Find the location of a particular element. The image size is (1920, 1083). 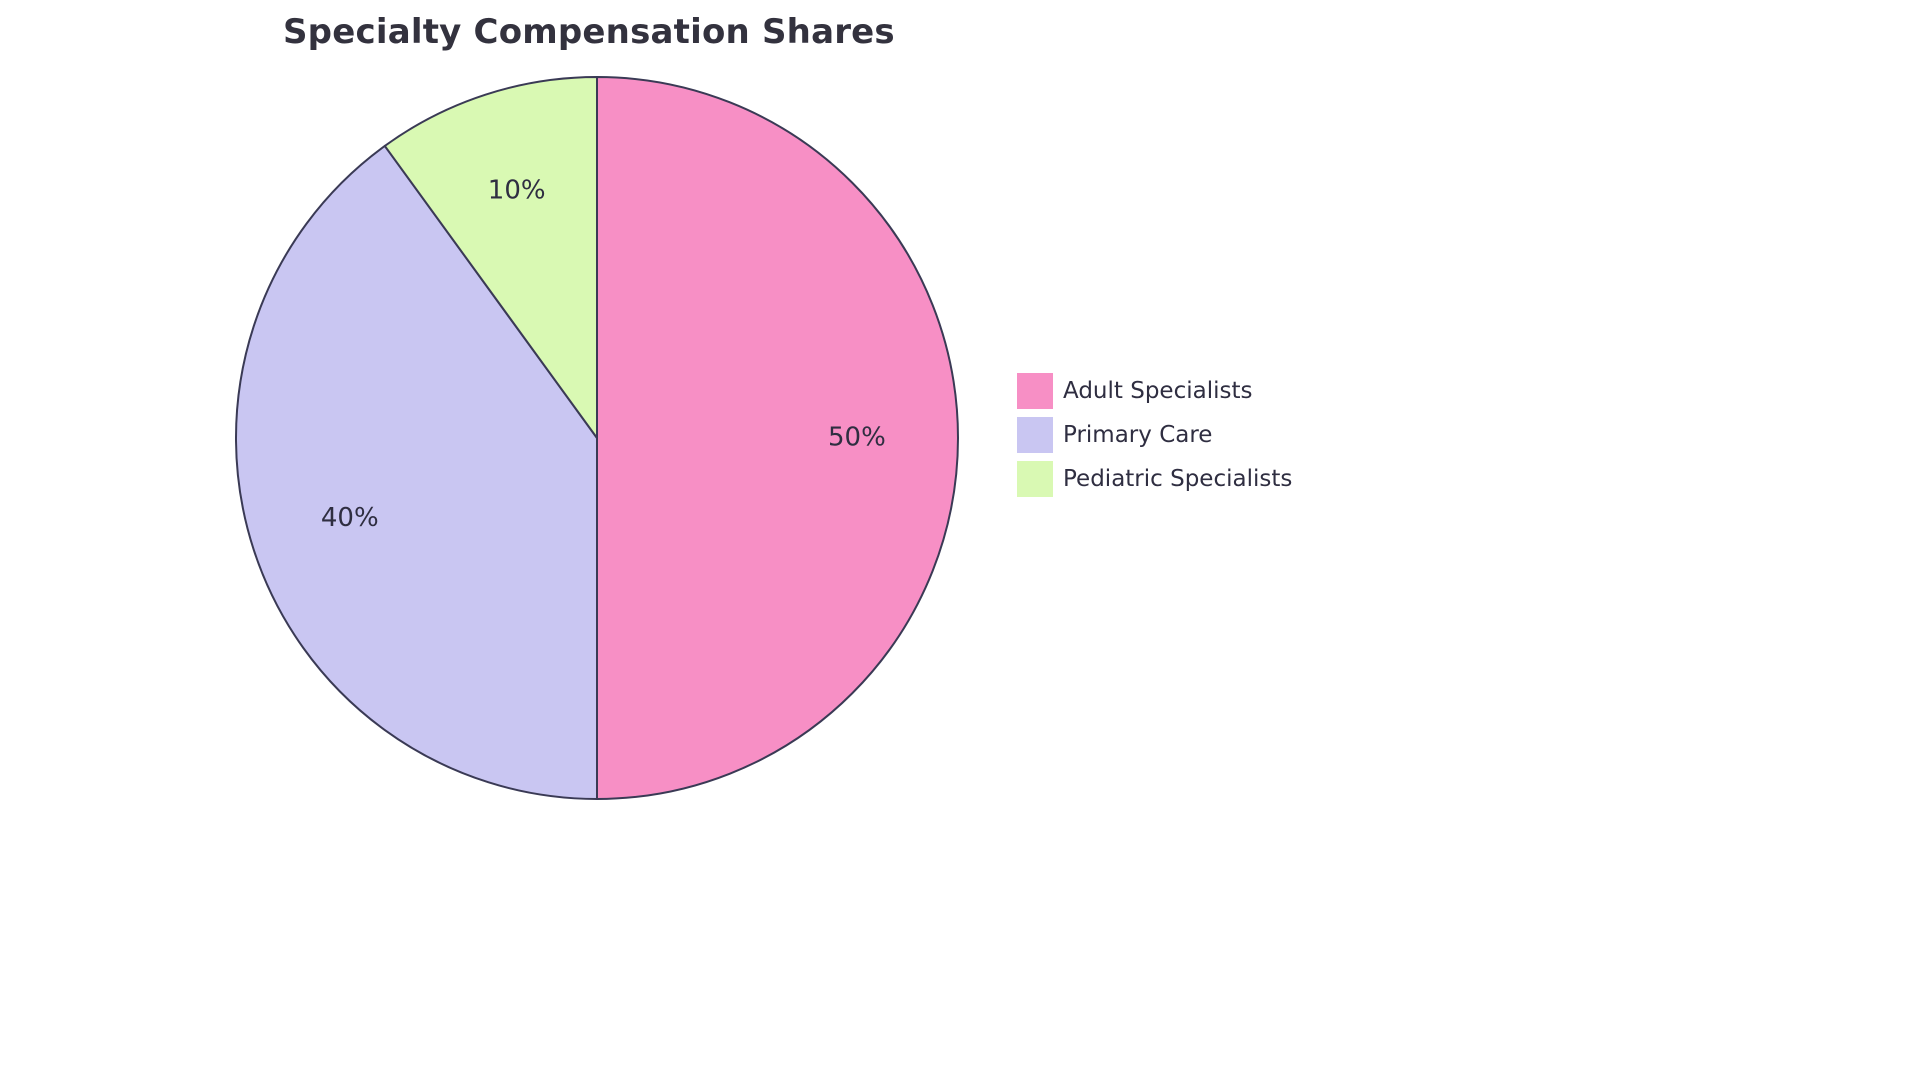

legend-item: Adult Specialists is located at coordinates (1154, 391).